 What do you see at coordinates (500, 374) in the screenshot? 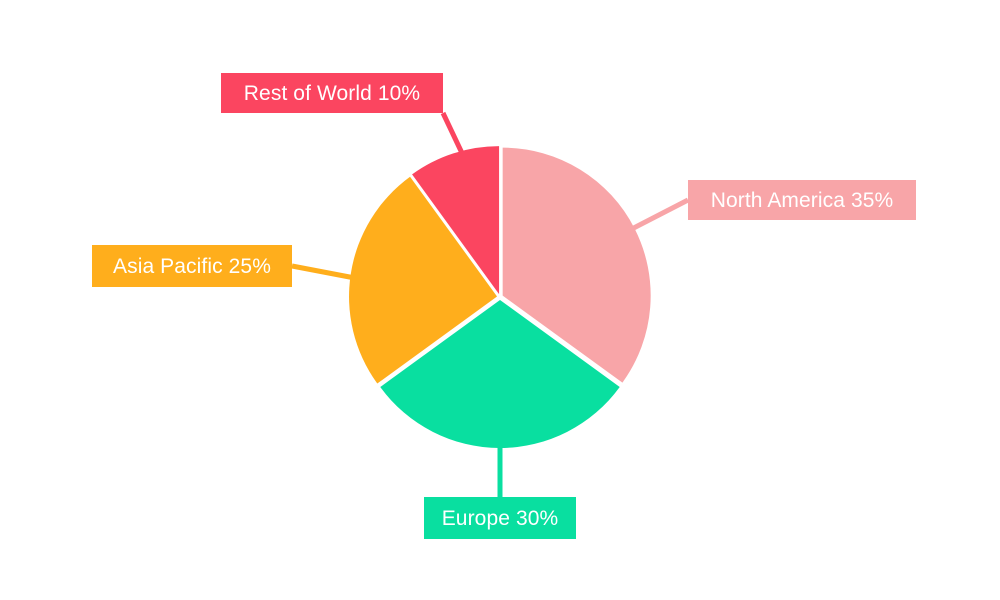
I see `pie-slice-europe` at bounding box center [500, 374].